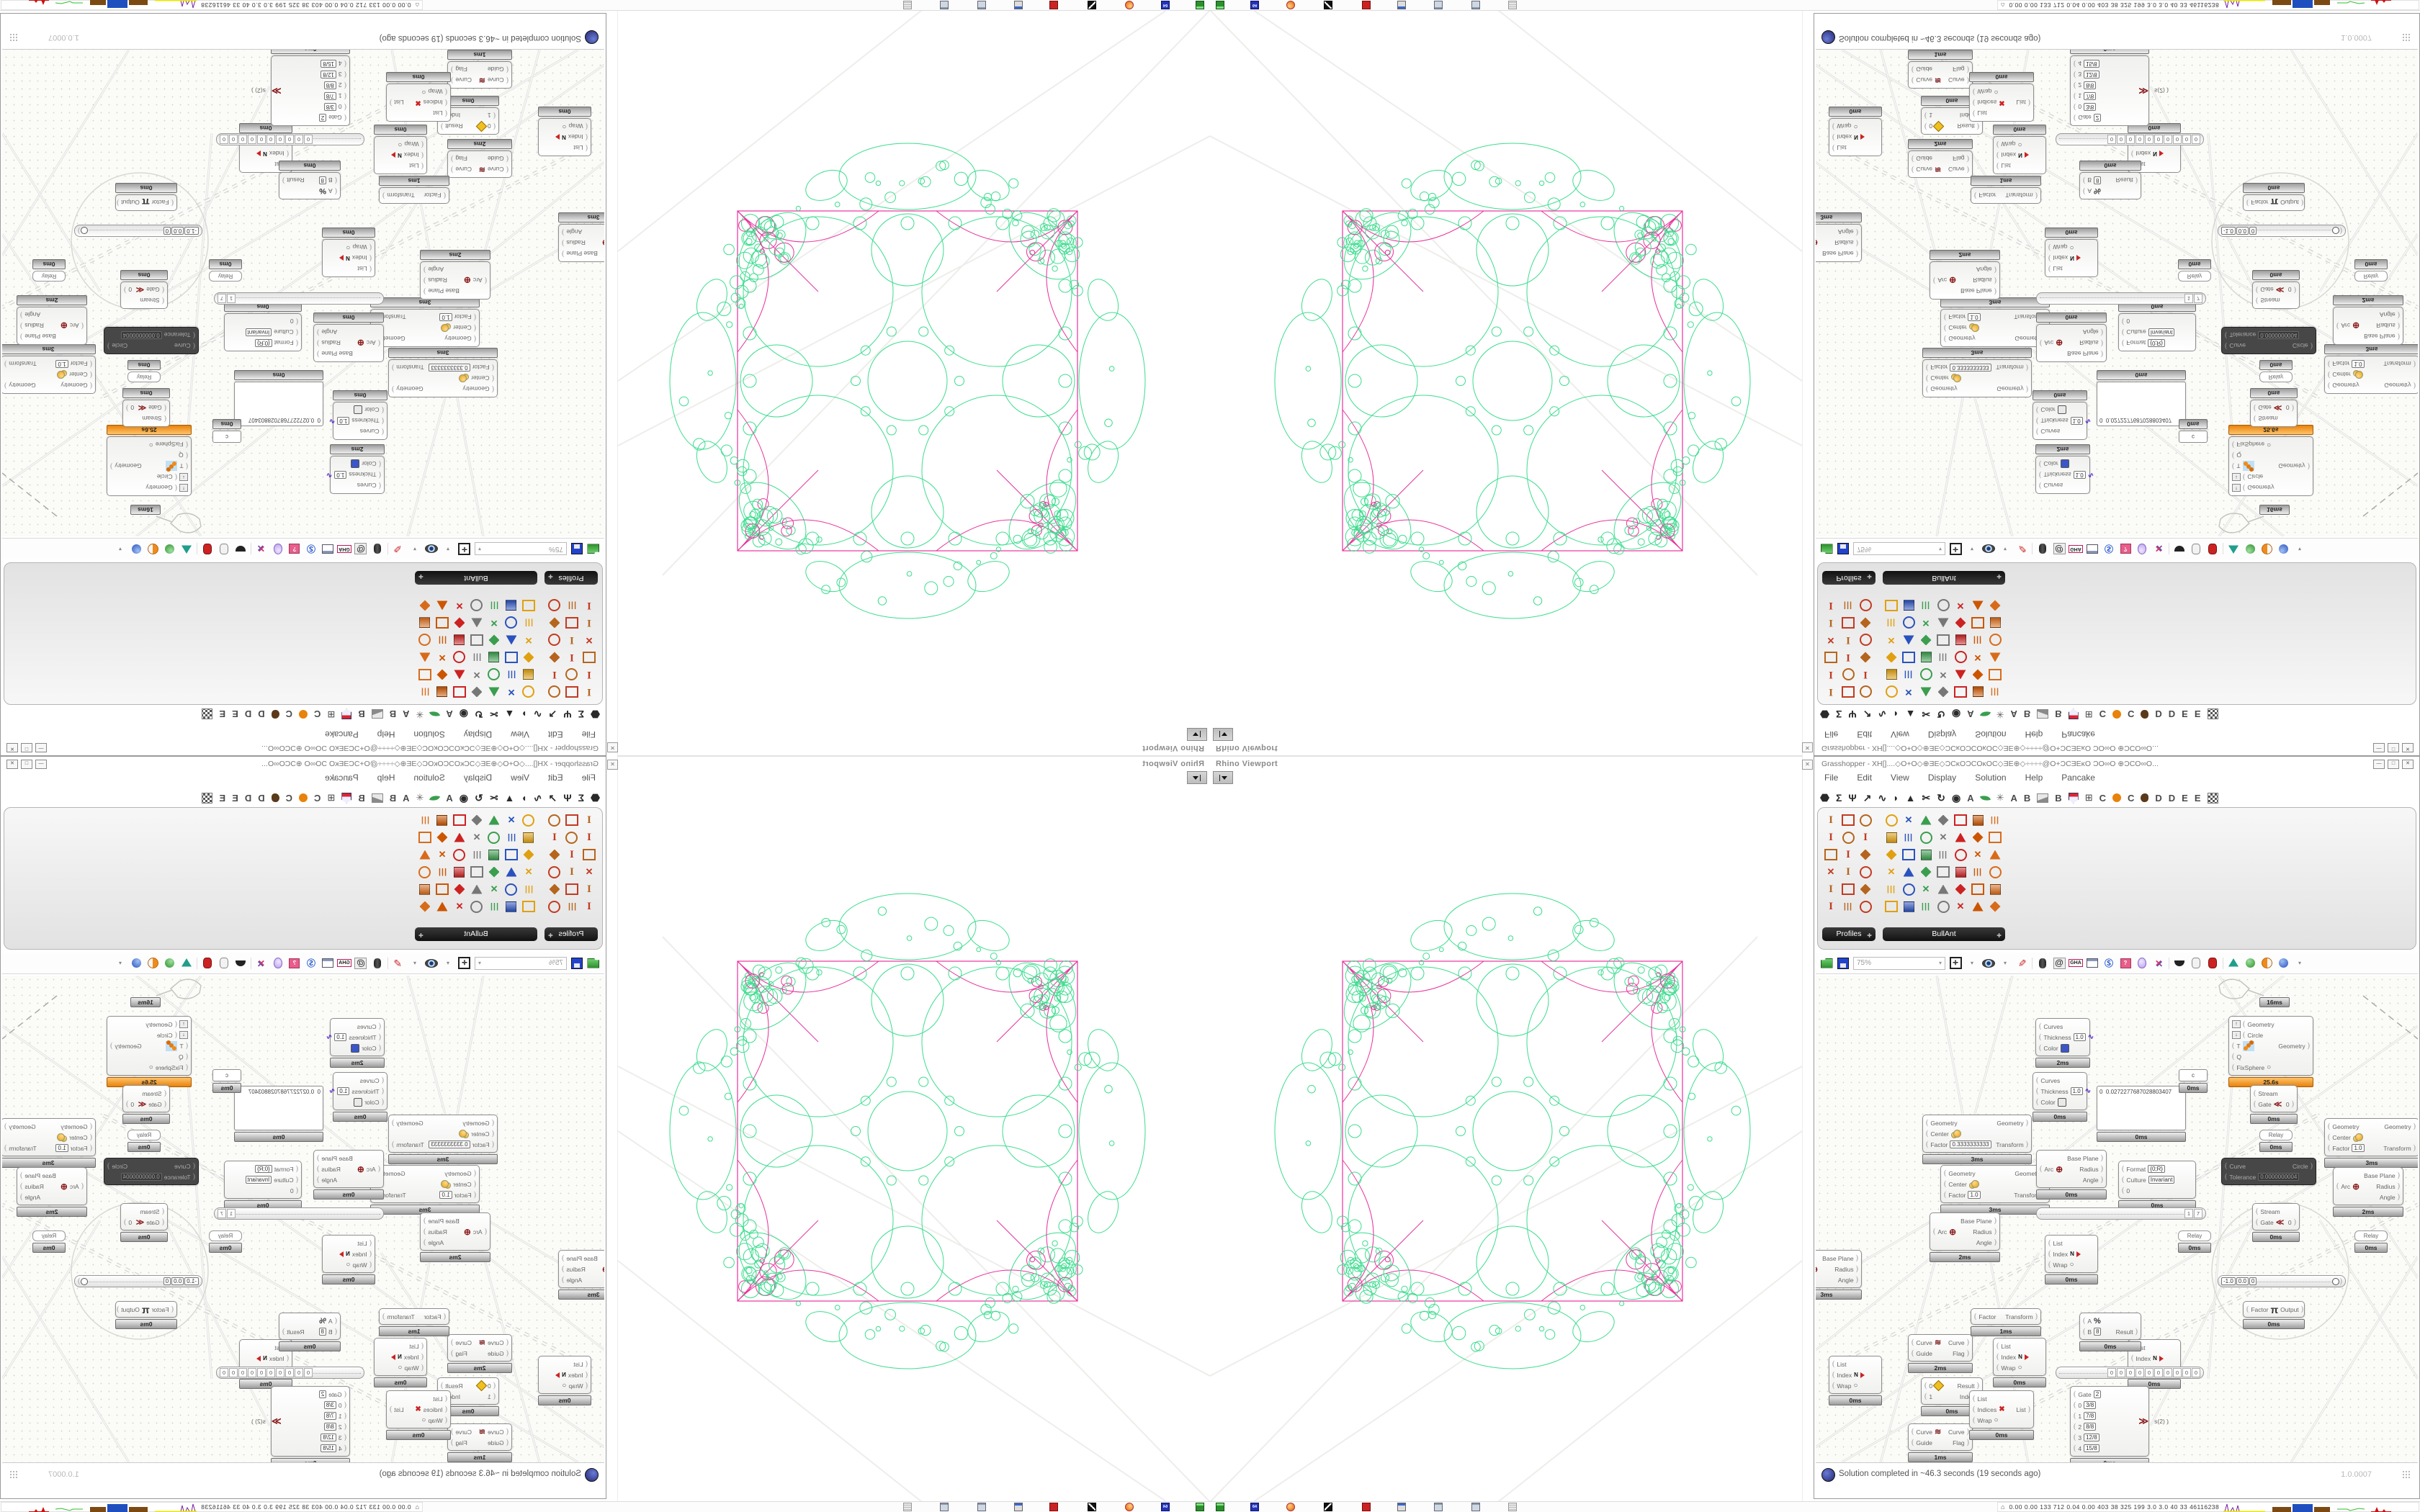  What do you see at coordinates (2172, 714) in the screenshot?
I see `tab-plugin-D-14: D` at bounding box center [2172, 714].